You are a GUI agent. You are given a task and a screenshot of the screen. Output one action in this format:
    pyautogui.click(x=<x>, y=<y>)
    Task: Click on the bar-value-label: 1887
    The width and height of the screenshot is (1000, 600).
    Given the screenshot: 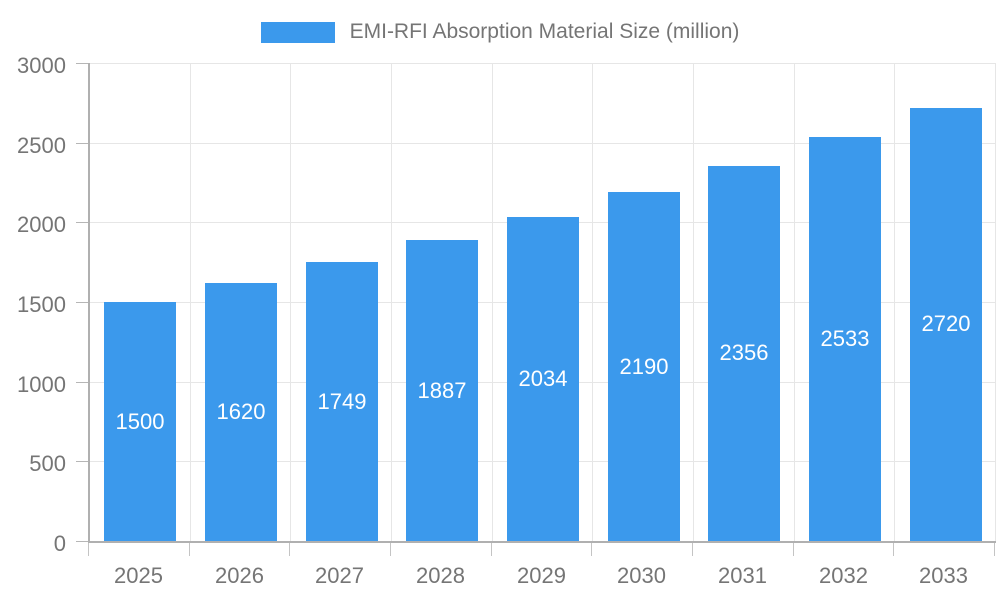 What is the action you would take?
    pyautogui.click(x=442, y=390)
    